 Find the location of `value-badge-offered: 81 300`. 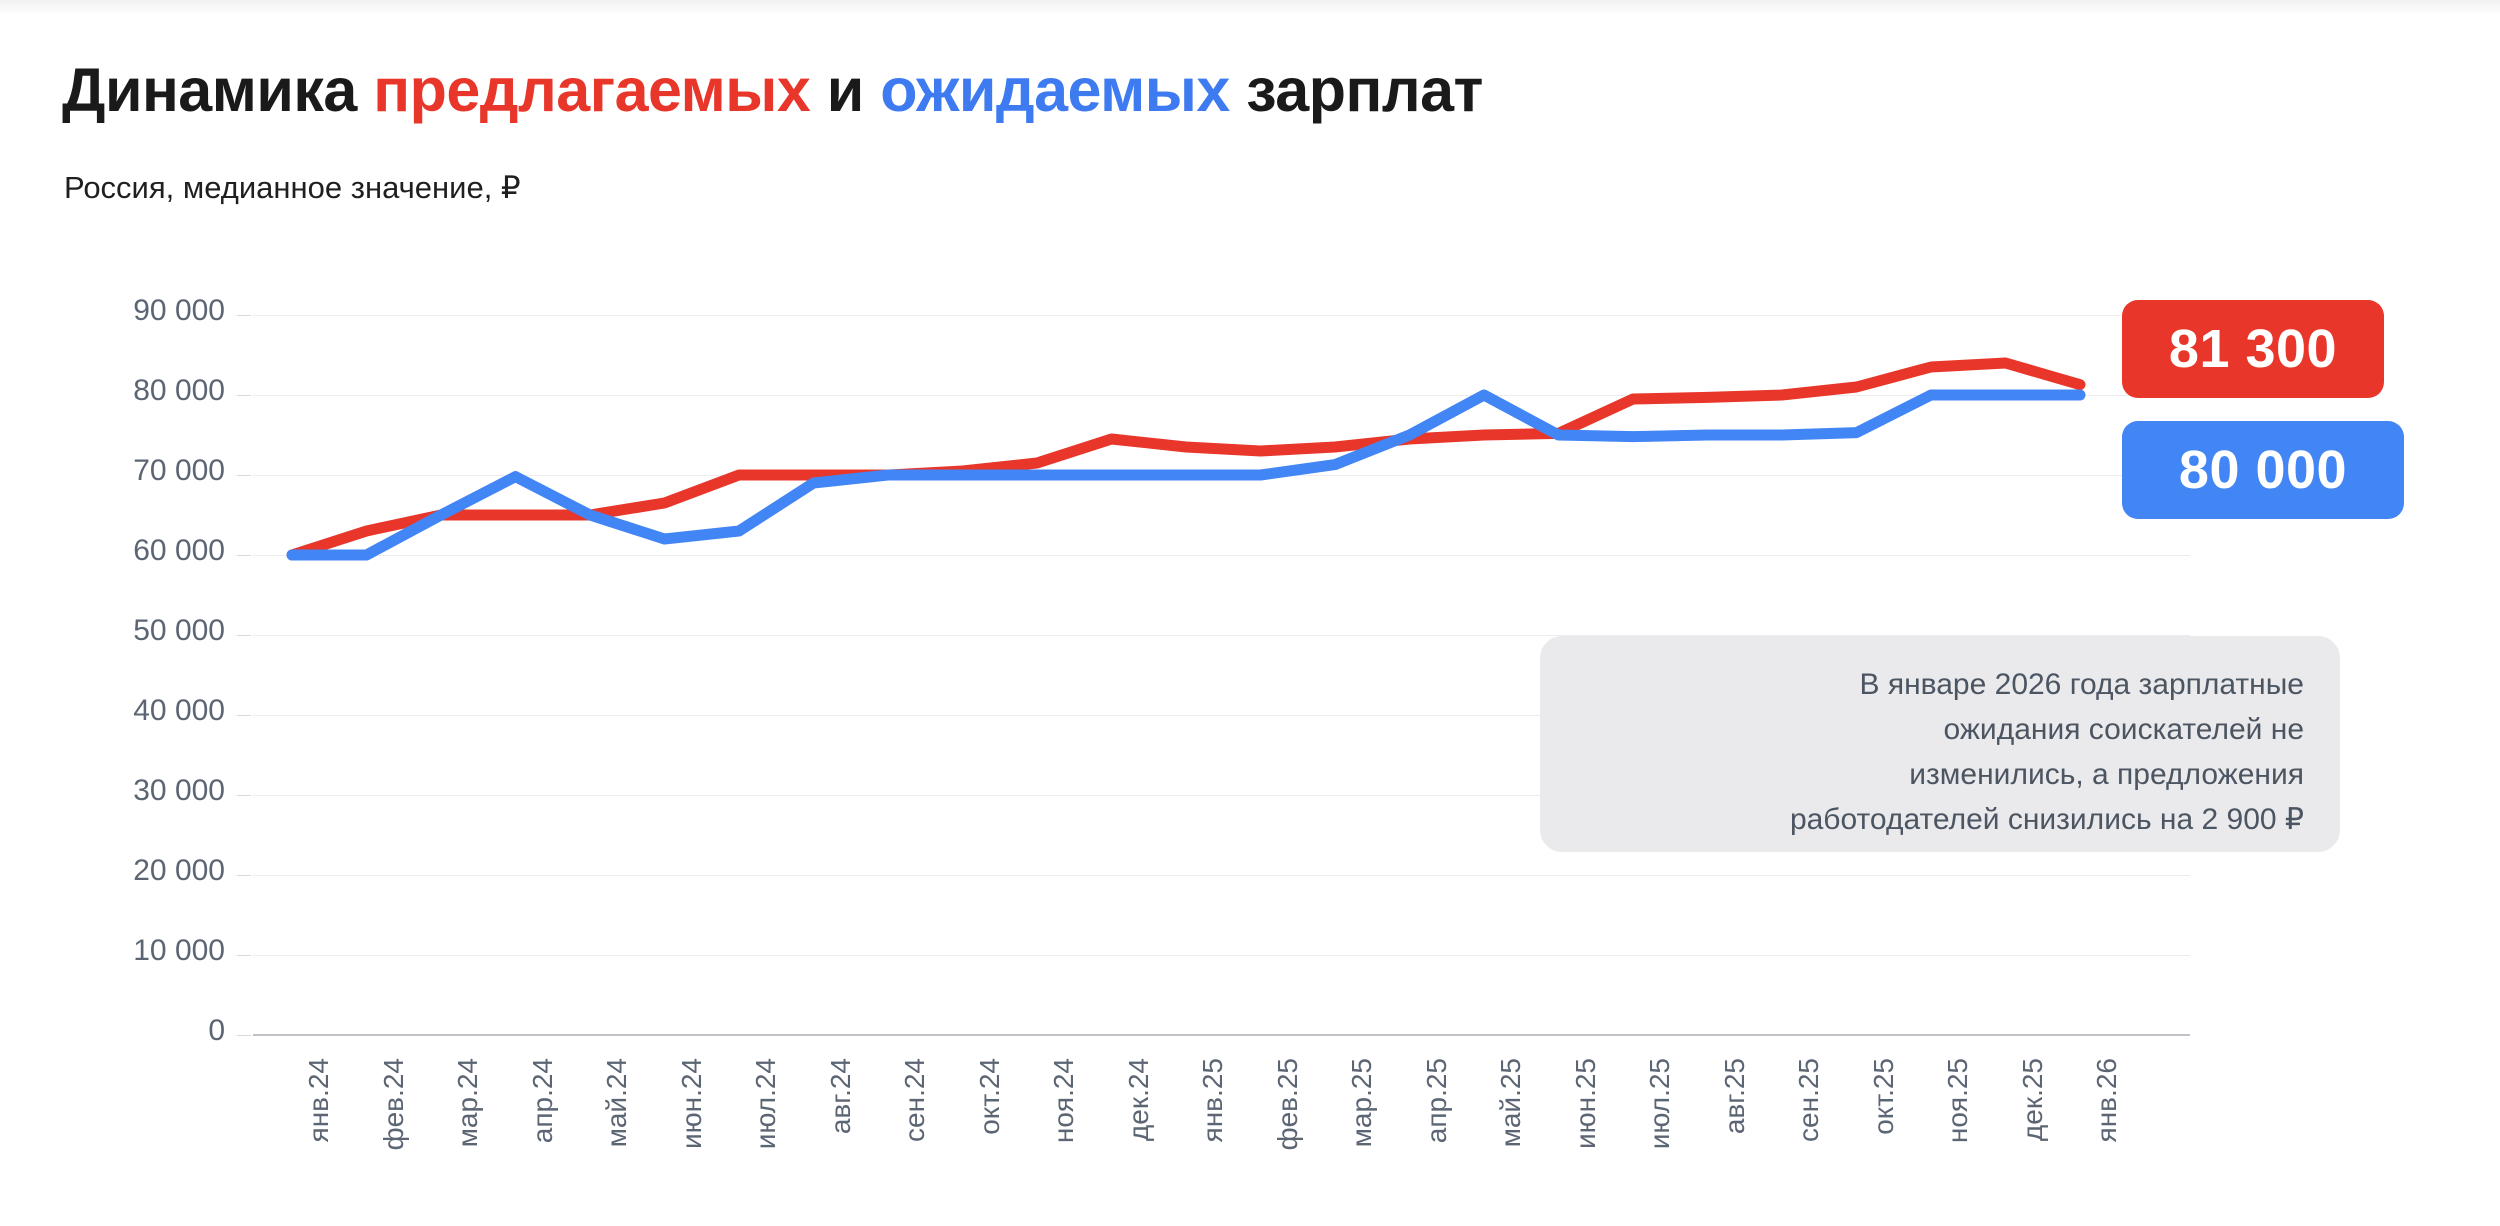

value-badge-offered: 81 300 is located at coordinates (2253, 349).